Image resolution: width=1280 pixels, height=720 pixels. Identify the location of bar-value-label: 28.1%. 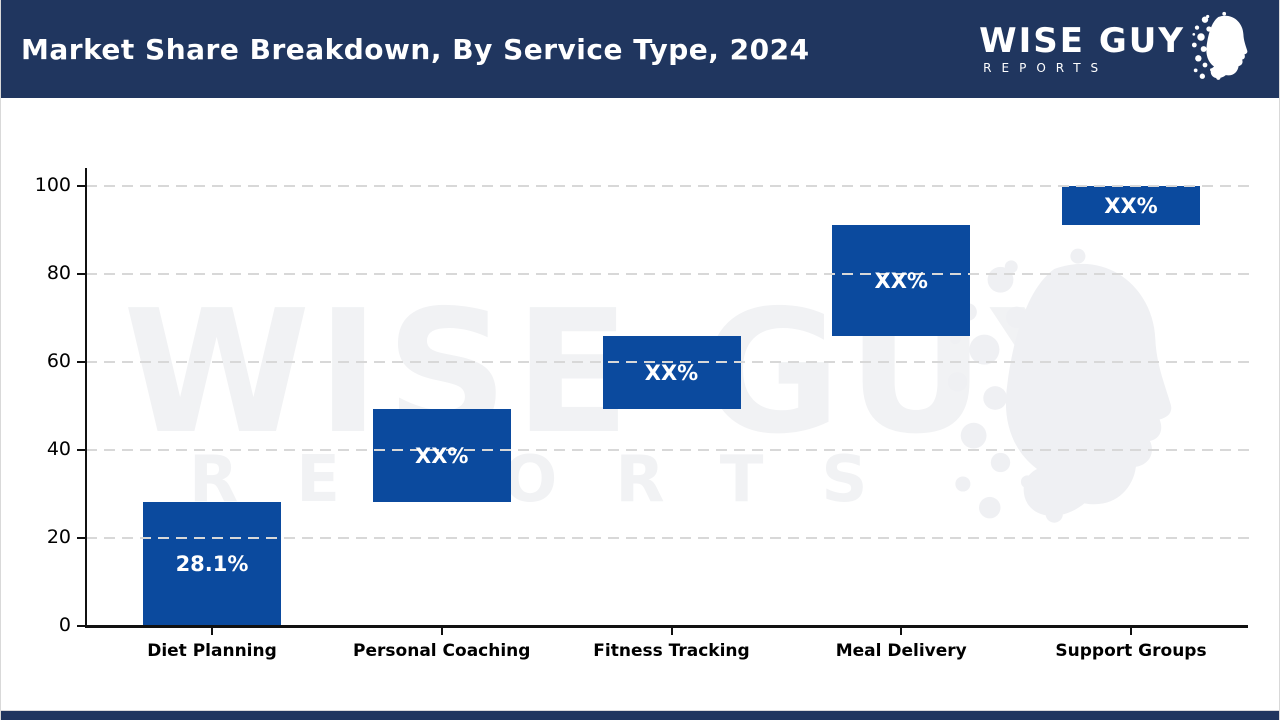
(212, 564).